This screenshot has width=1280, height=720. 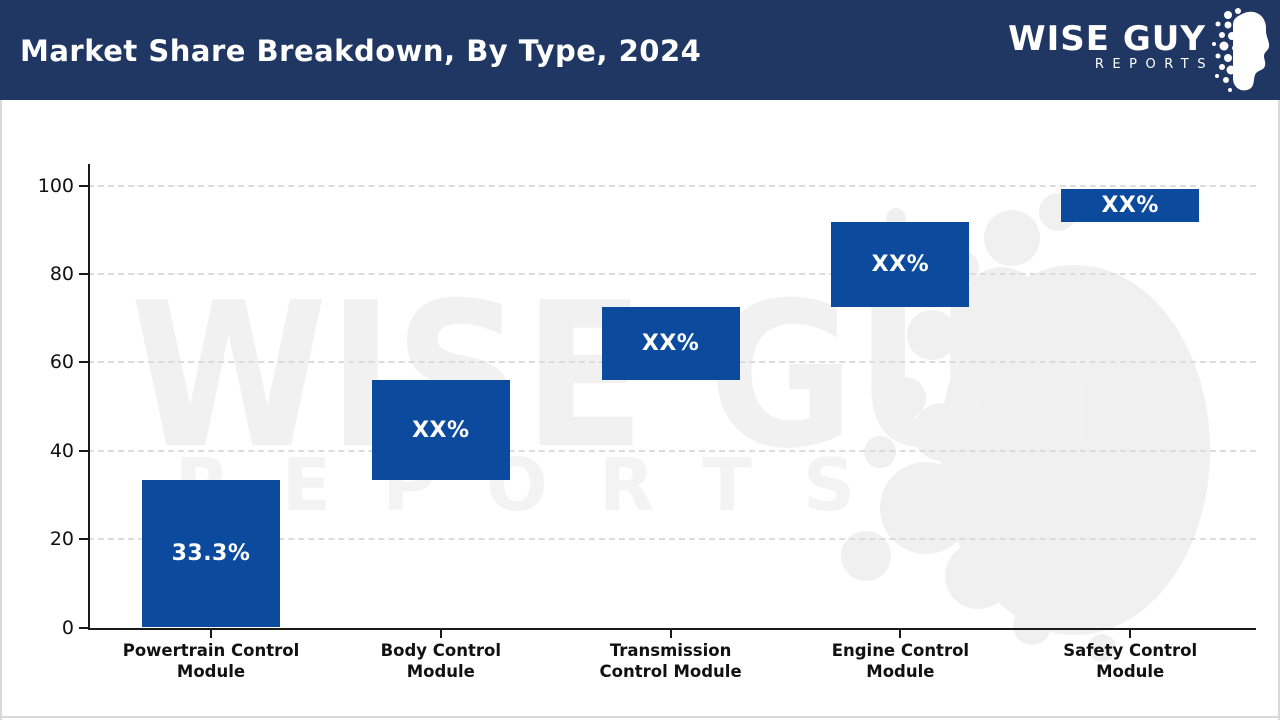 I want to click on y-tick-label: 20, so click(x=61, y=539).